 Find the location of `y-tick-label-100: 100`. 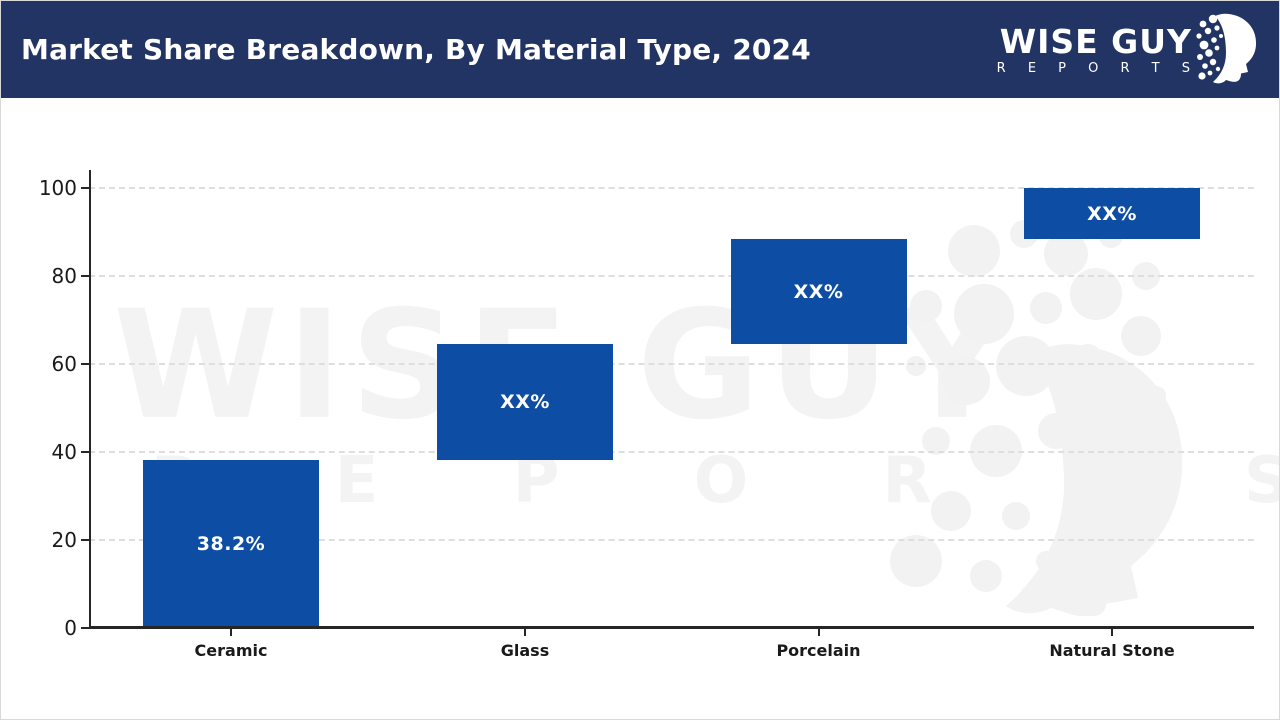

y-tick-label-100: 100 is located at coordinates (57, 188).